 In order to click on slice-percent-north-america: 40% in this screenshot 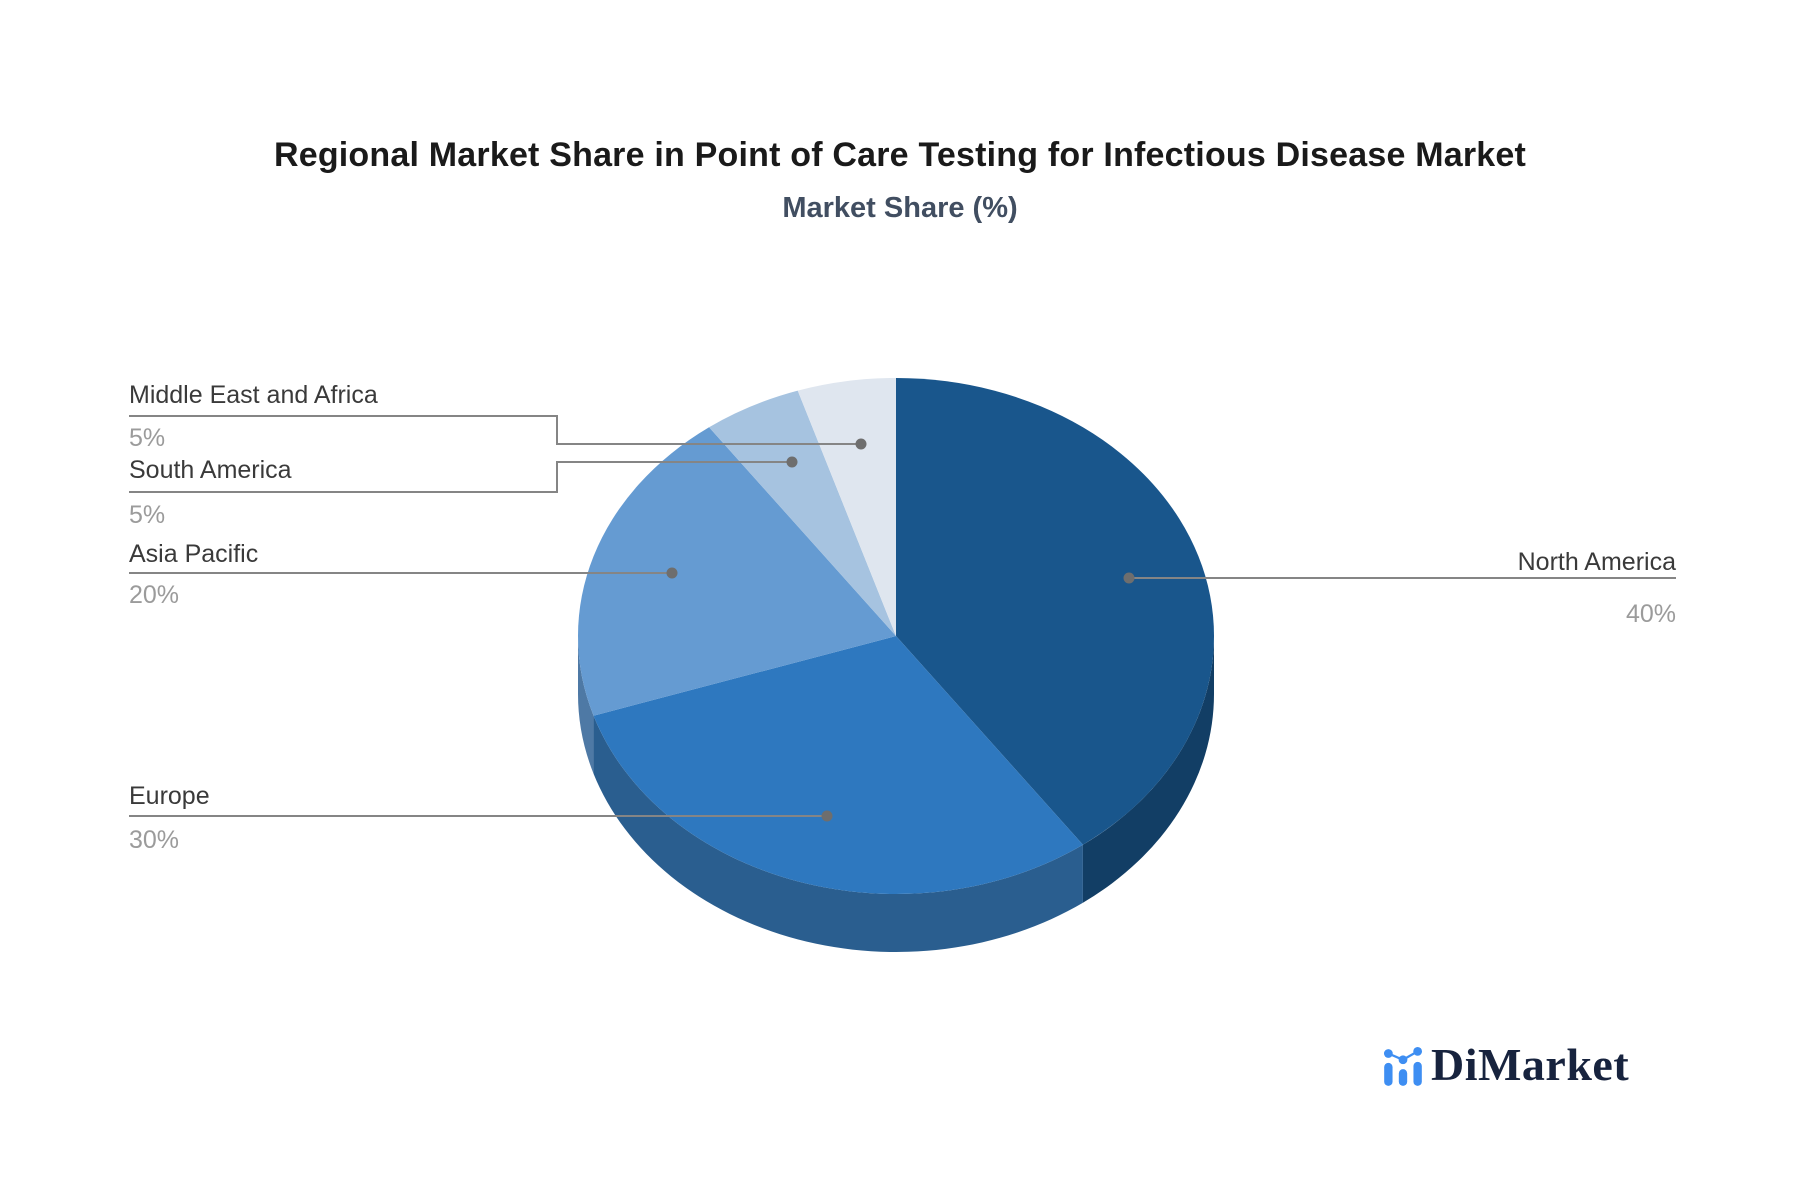, I will do `click(1650, 614)`.